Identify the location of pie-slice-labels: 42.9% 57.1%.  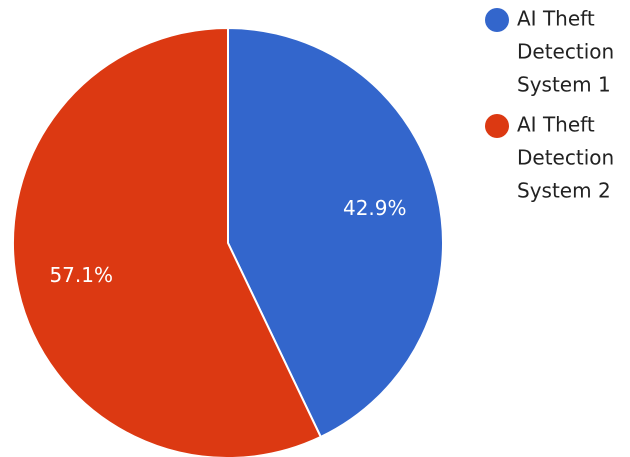
(227, 241).